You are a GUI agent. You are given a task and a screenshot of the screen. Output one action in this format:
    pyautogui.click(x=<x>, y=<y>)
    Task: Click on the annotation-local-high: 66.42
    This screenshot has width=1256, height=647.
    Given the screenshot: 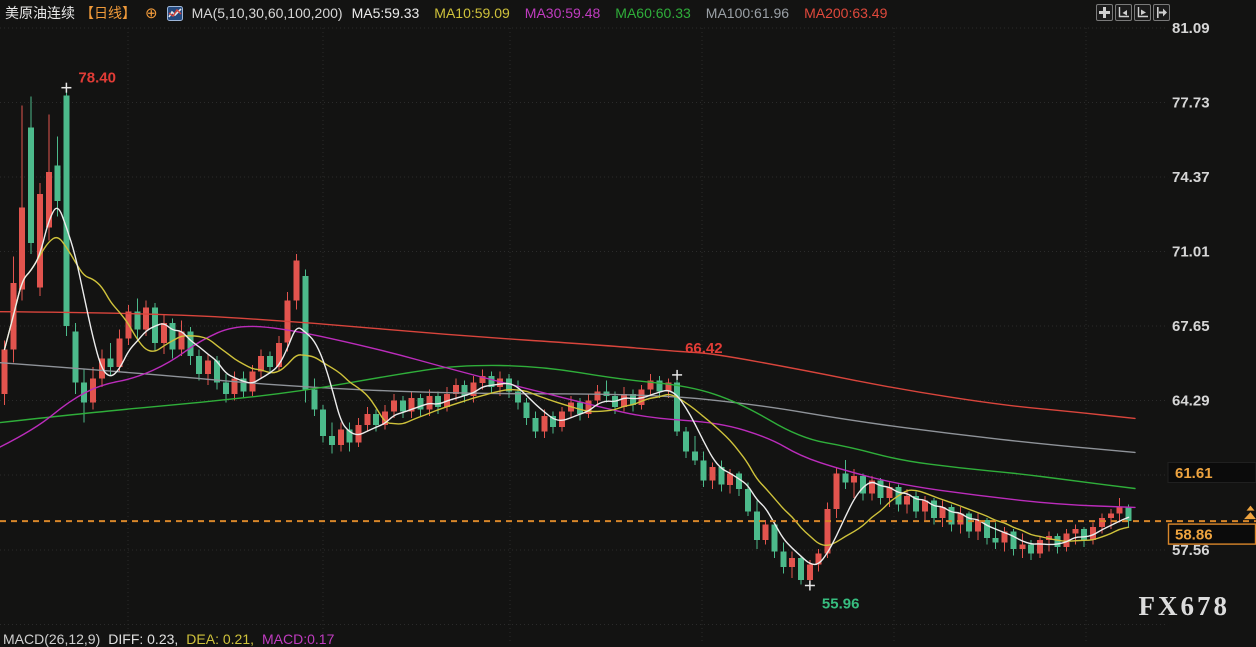 What is the action you would take?
    pyautogui.click(x=704, y=348)
    